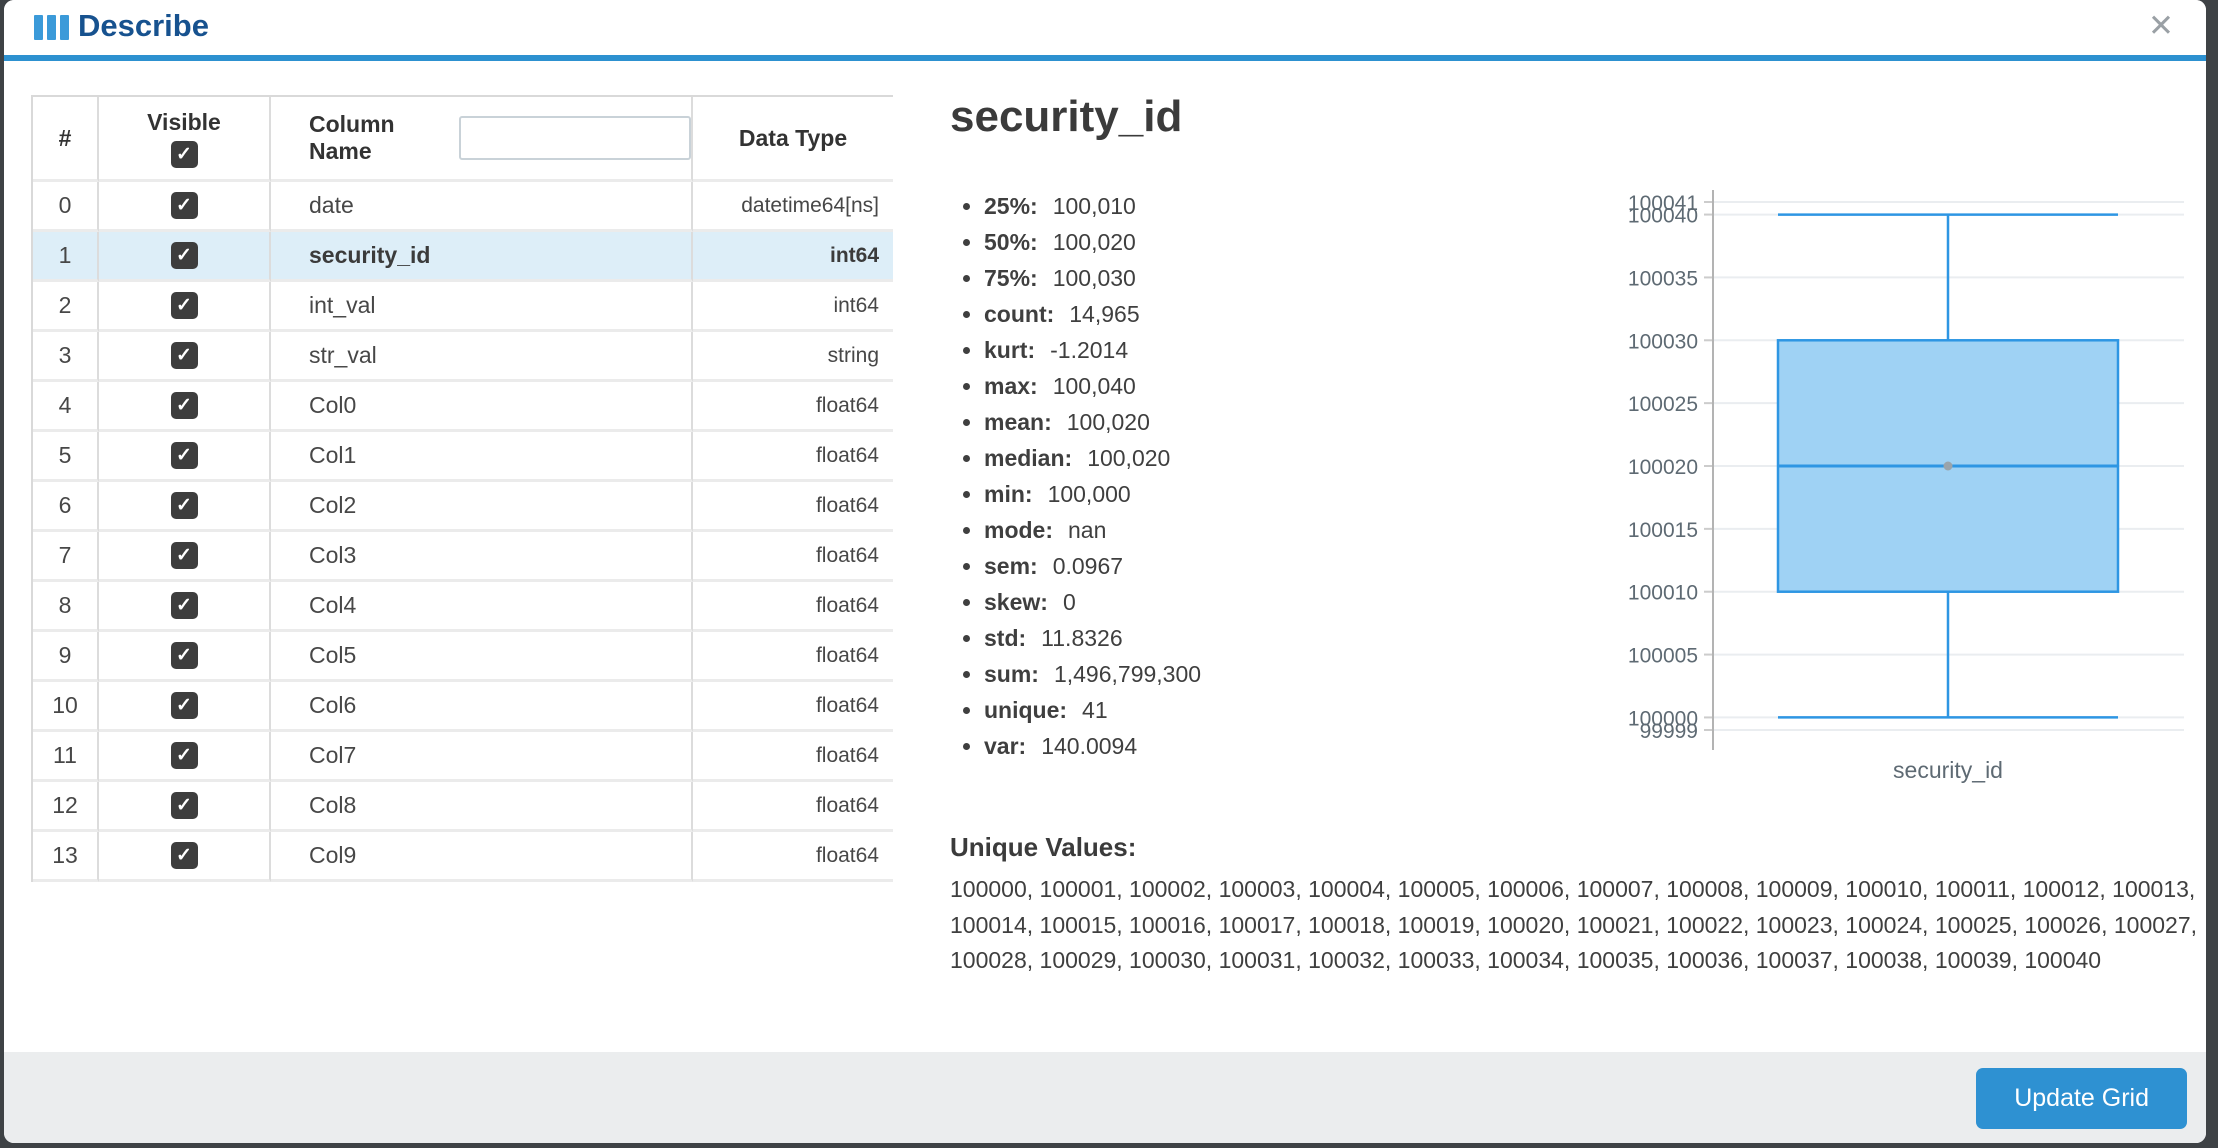  I want to click on stat-item: skew:0, so click(1092, 602).